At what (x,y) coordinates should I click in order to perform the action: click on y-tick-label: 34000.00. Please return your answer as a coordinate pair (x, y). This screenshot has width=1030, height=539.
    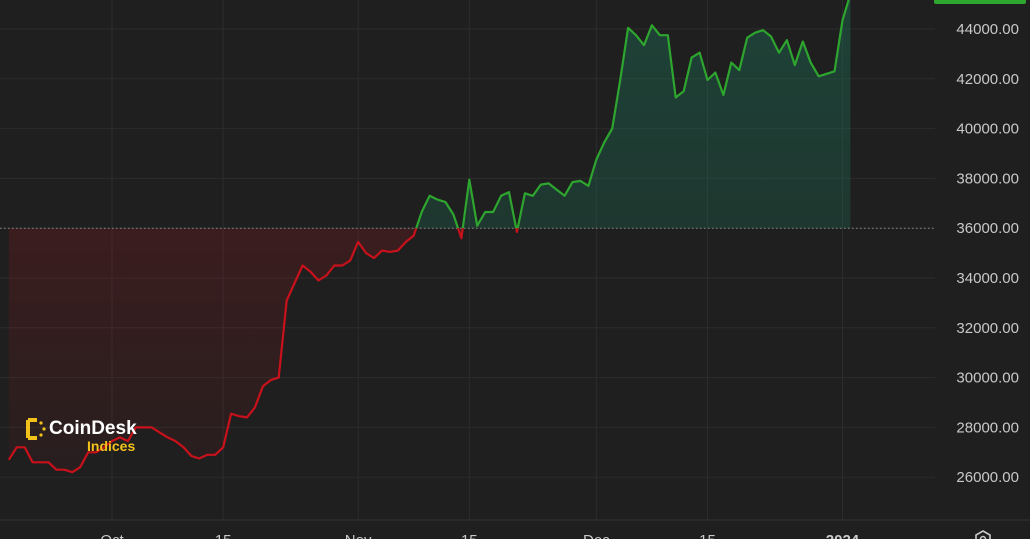
    Looking at the image, I should click on (987, 278).